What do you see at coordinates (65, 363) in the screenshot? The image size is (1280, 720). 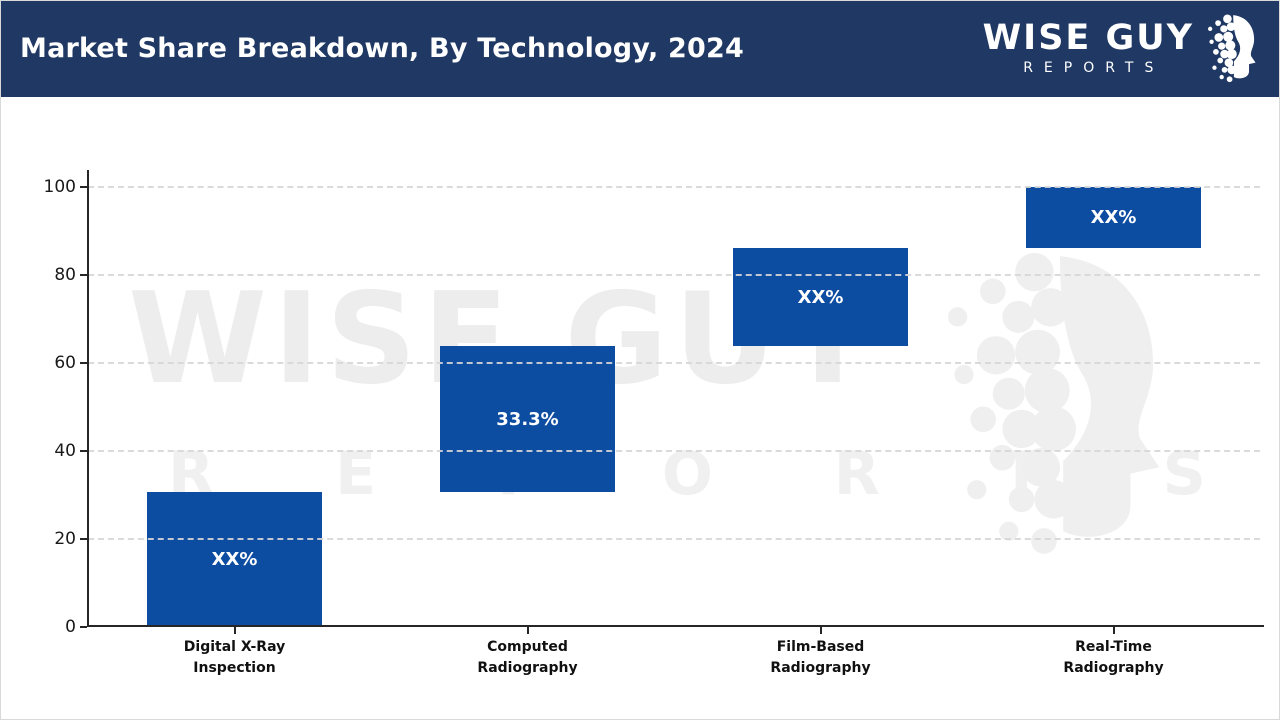 I see `y-tick-label-60: 60` at bounding box center [65, 363].